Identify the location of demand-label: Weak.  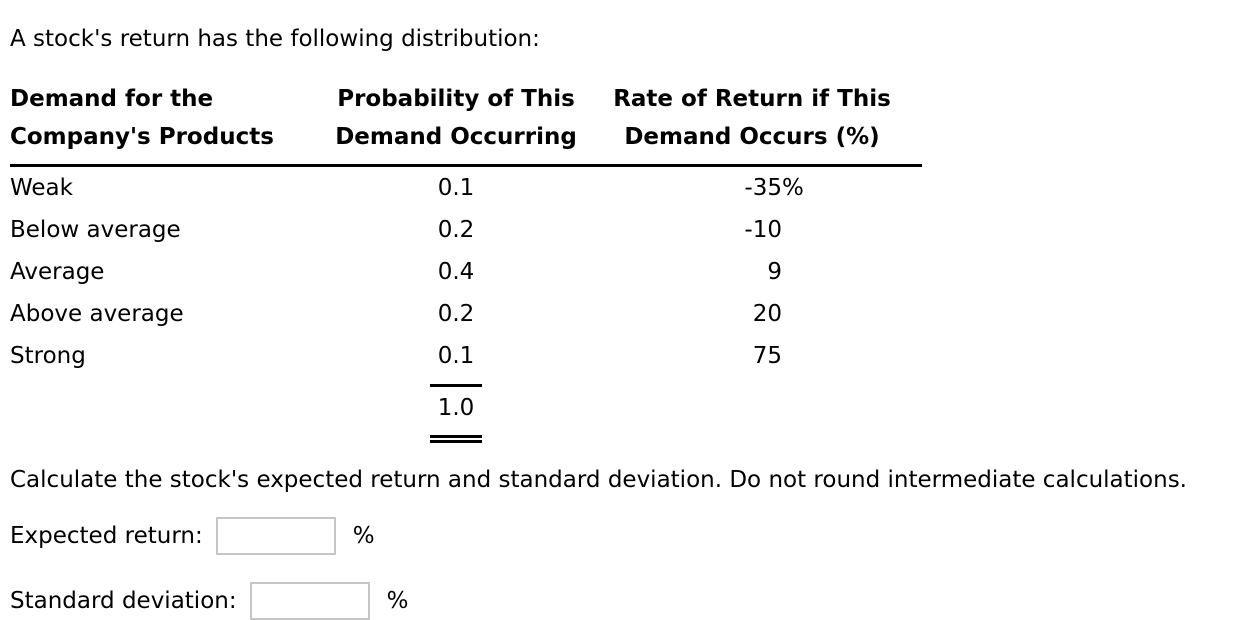
(41, 188).